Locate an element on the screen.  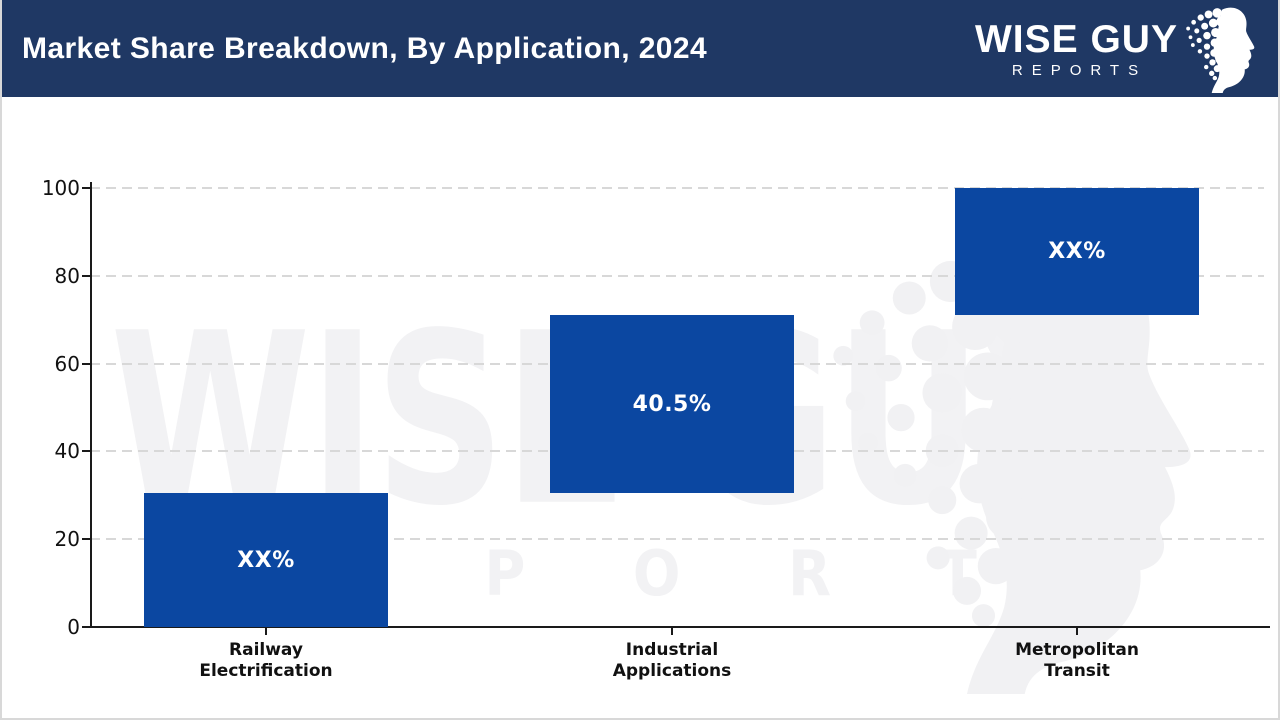
y-tick-label-60: 60 is located at coordinates (67, 363).